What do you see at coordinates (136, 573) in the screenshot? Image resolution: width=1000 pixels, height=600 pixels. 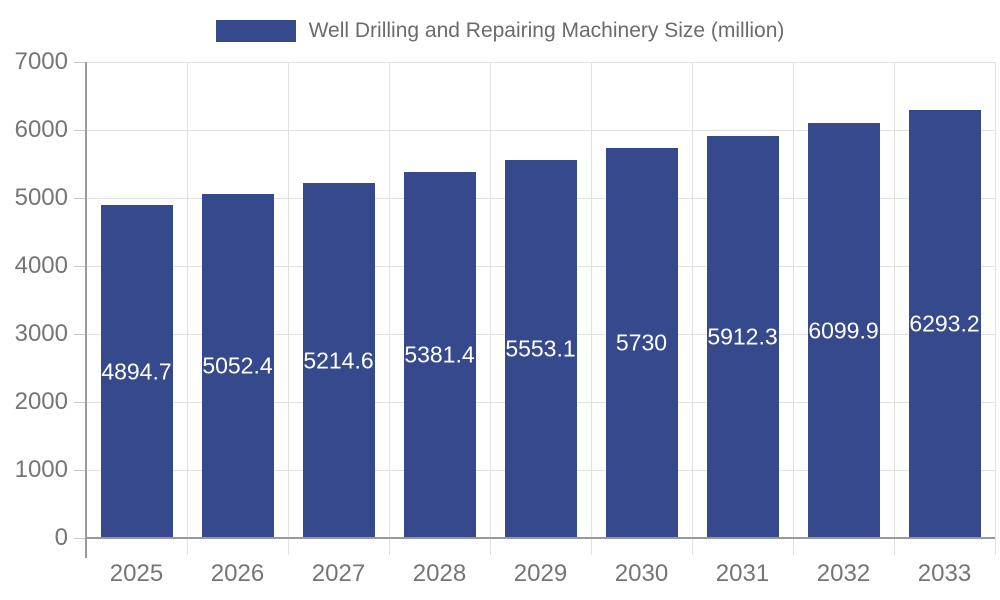 I see `x-axis-tick-label: 2025` at bounding box center [136, 573].